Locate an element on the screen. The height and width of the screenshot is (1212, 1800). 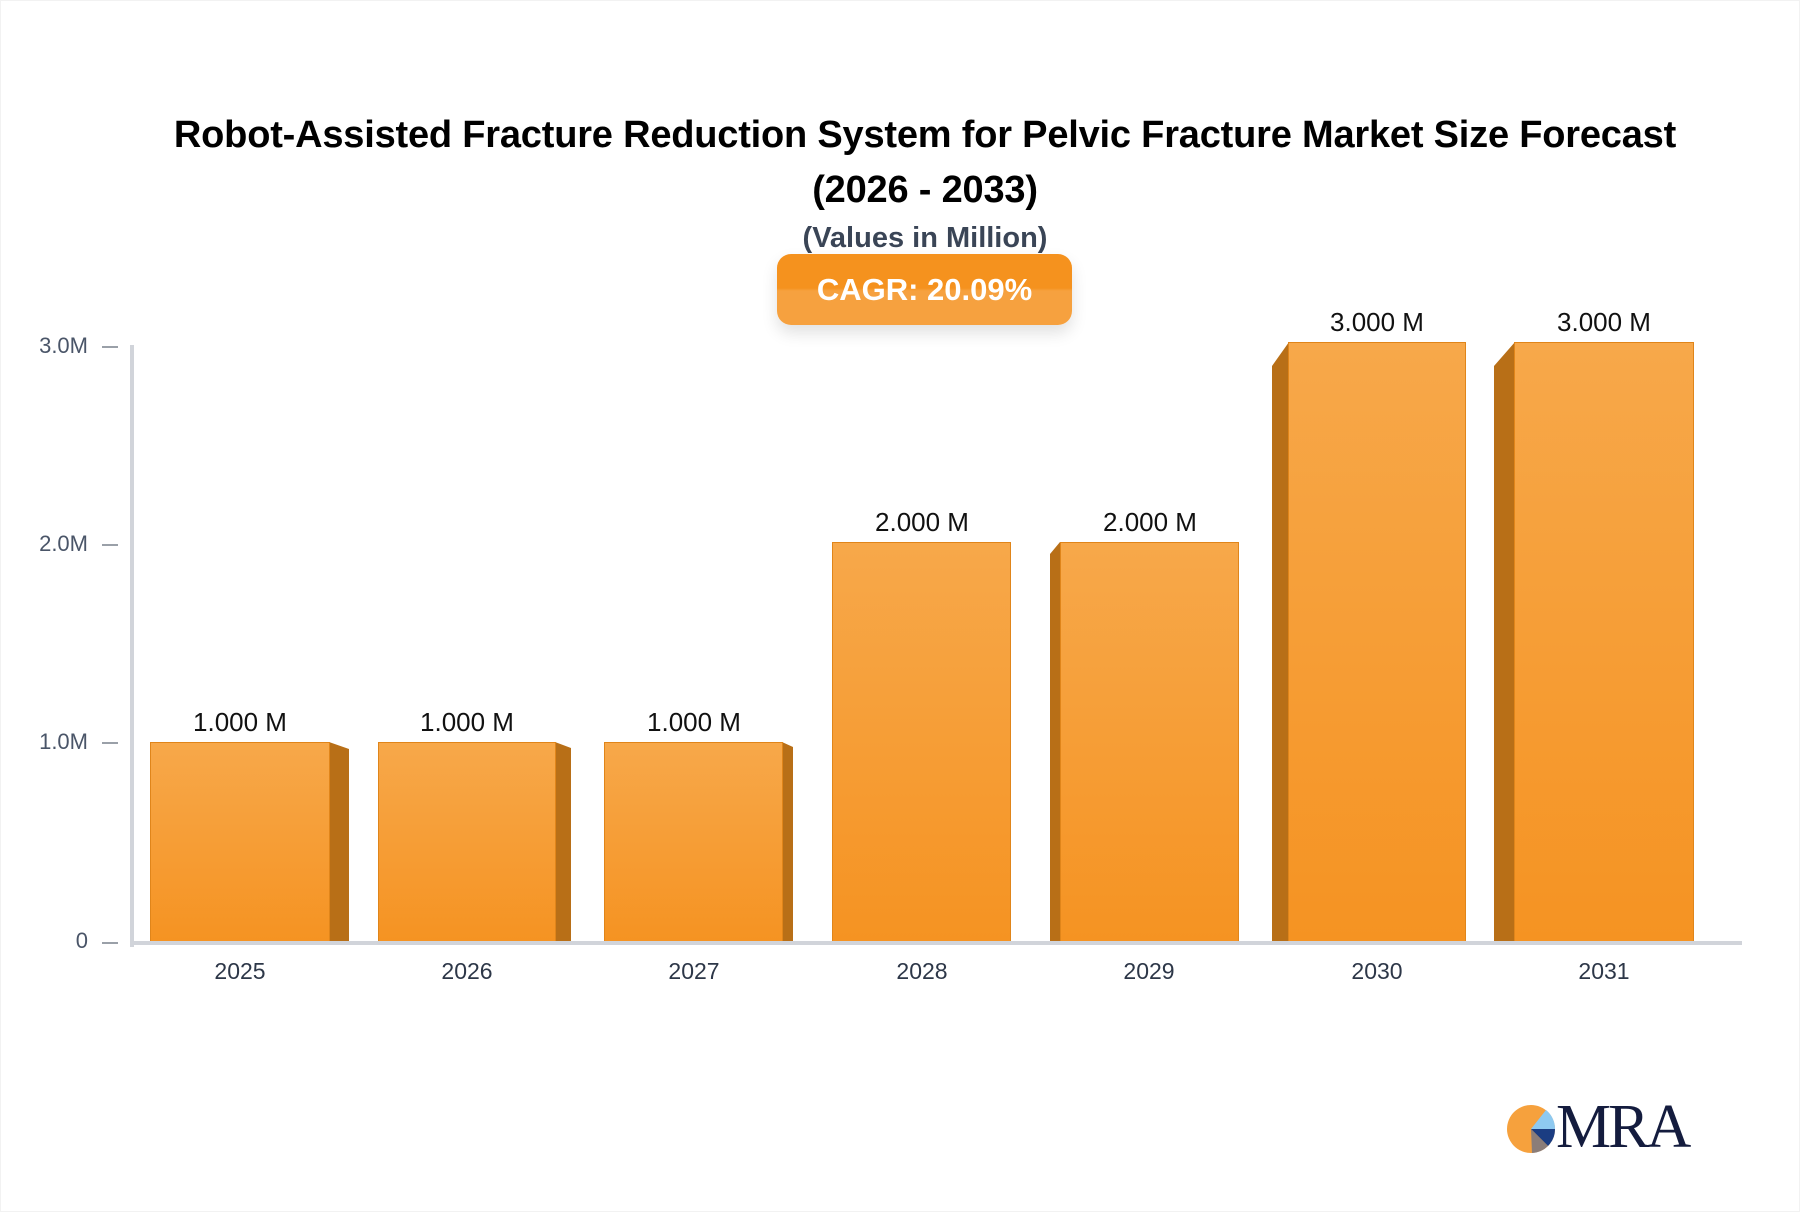
logo-text: MRA is located at coordinates (1623, 1127).